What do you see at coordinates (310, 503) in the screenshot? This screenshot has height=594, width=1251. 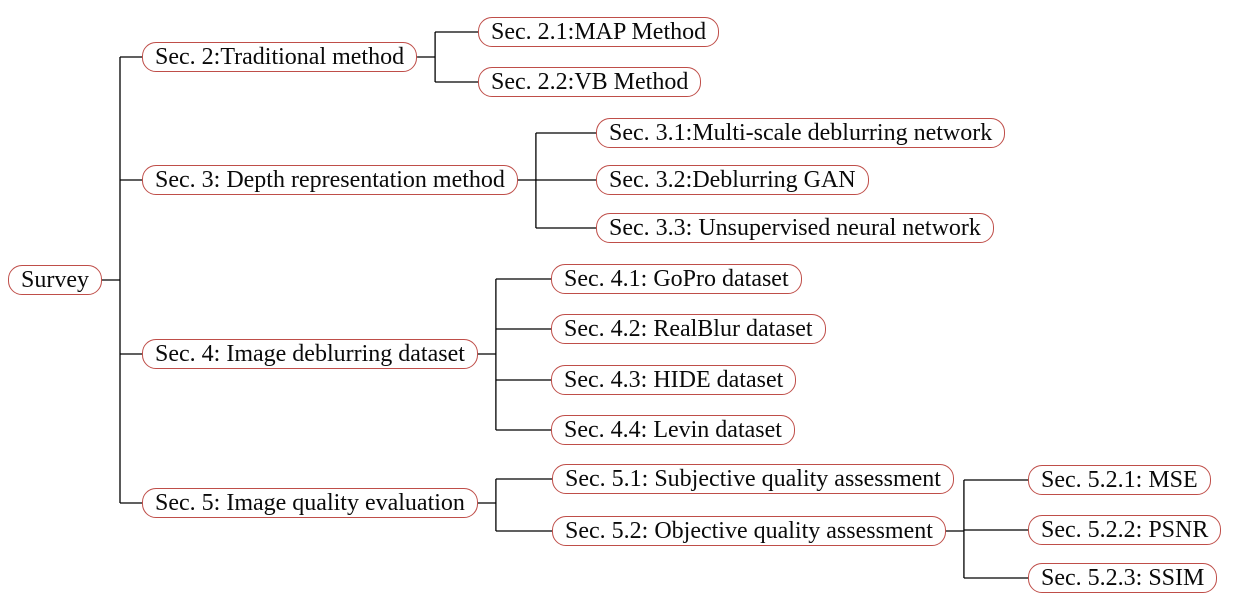 I see `node-sec-5: Sec. 5: Image quality evaluation` at bounding box center [310, 503].